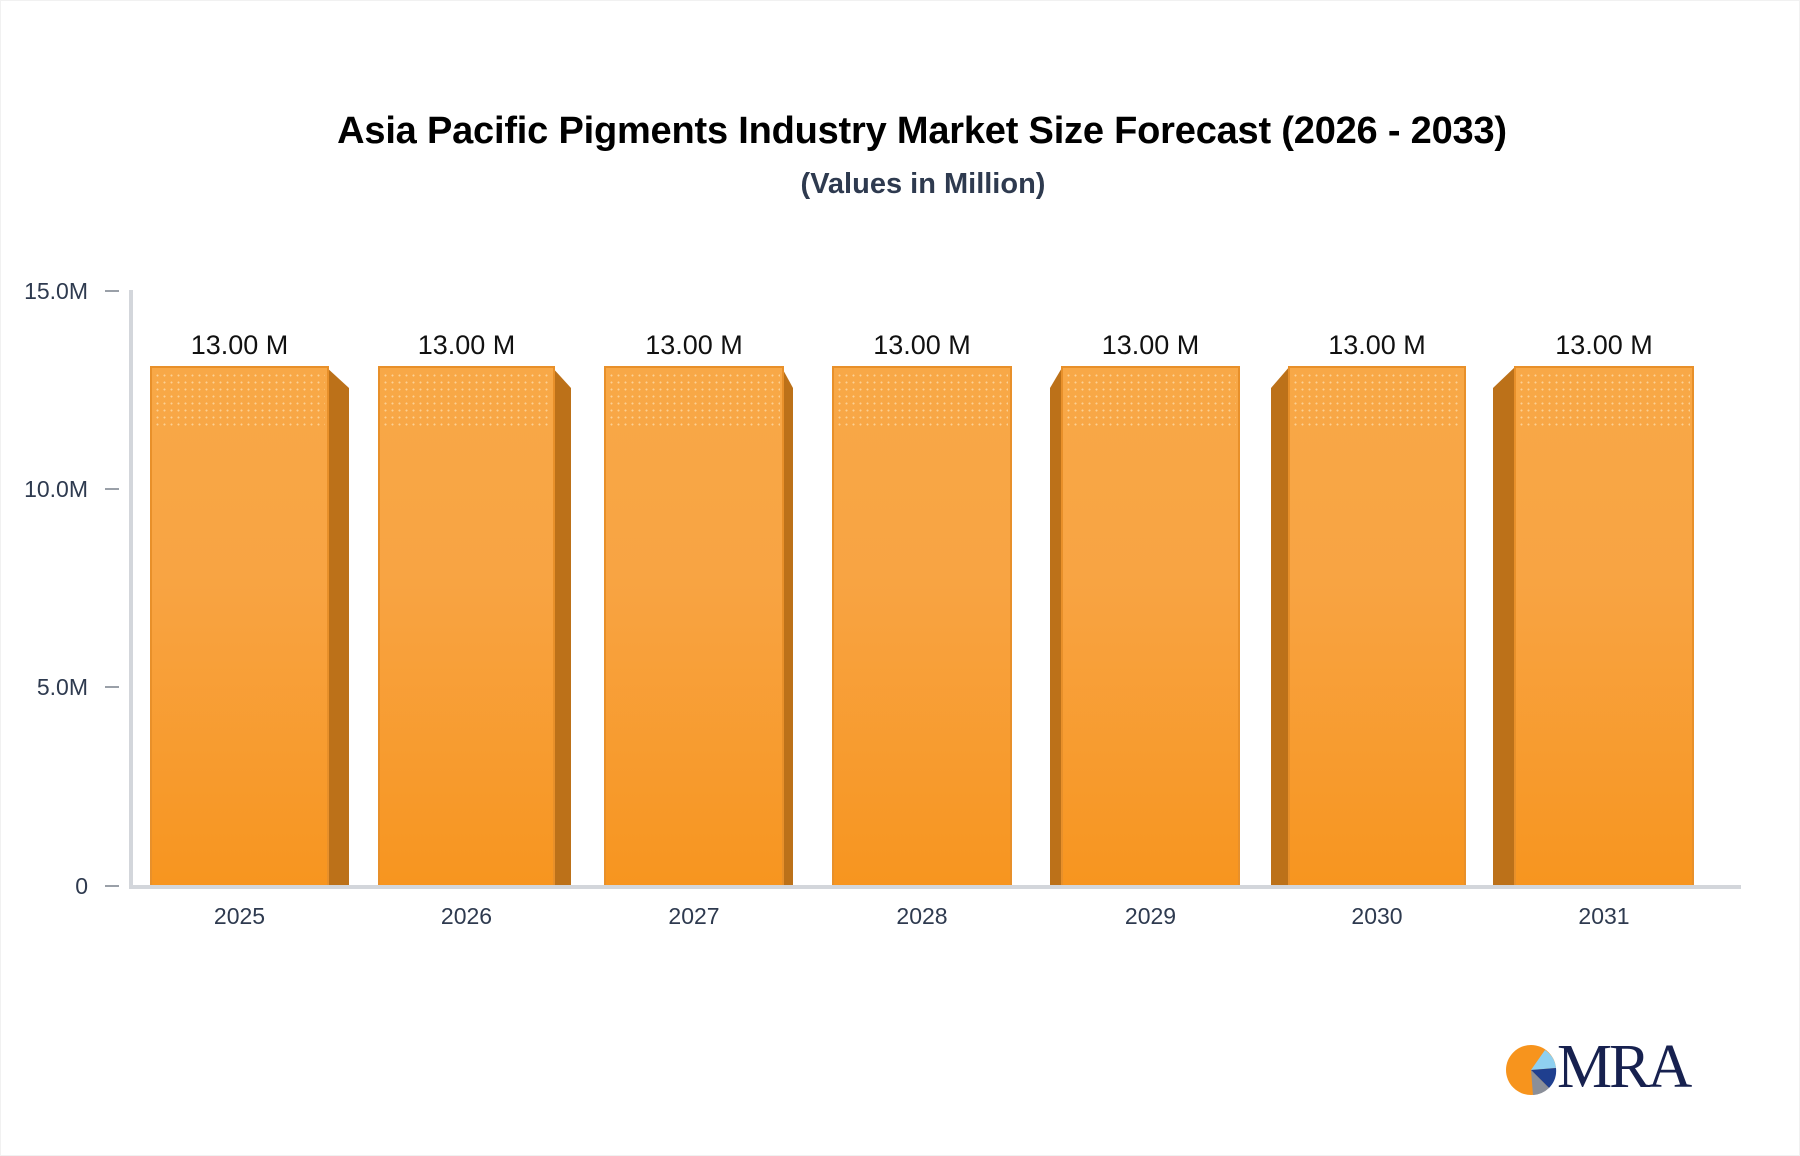 The width and height of the screenshot is (1800, 1156). I want to click on bar-2029, so click(1145, 626).